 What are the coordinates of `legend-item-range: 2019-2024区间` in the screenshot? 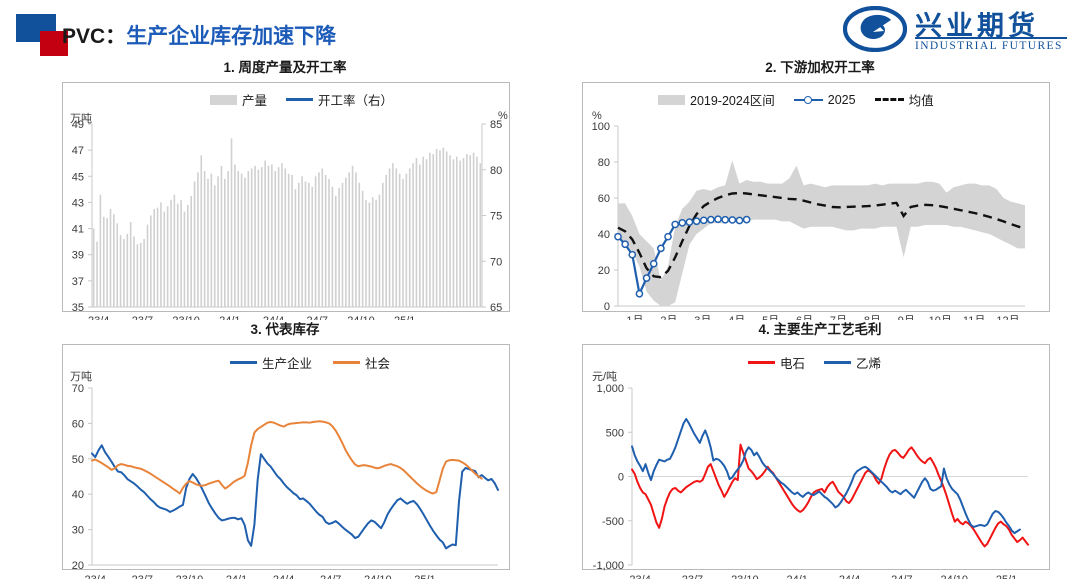 It's located at (716, 99).